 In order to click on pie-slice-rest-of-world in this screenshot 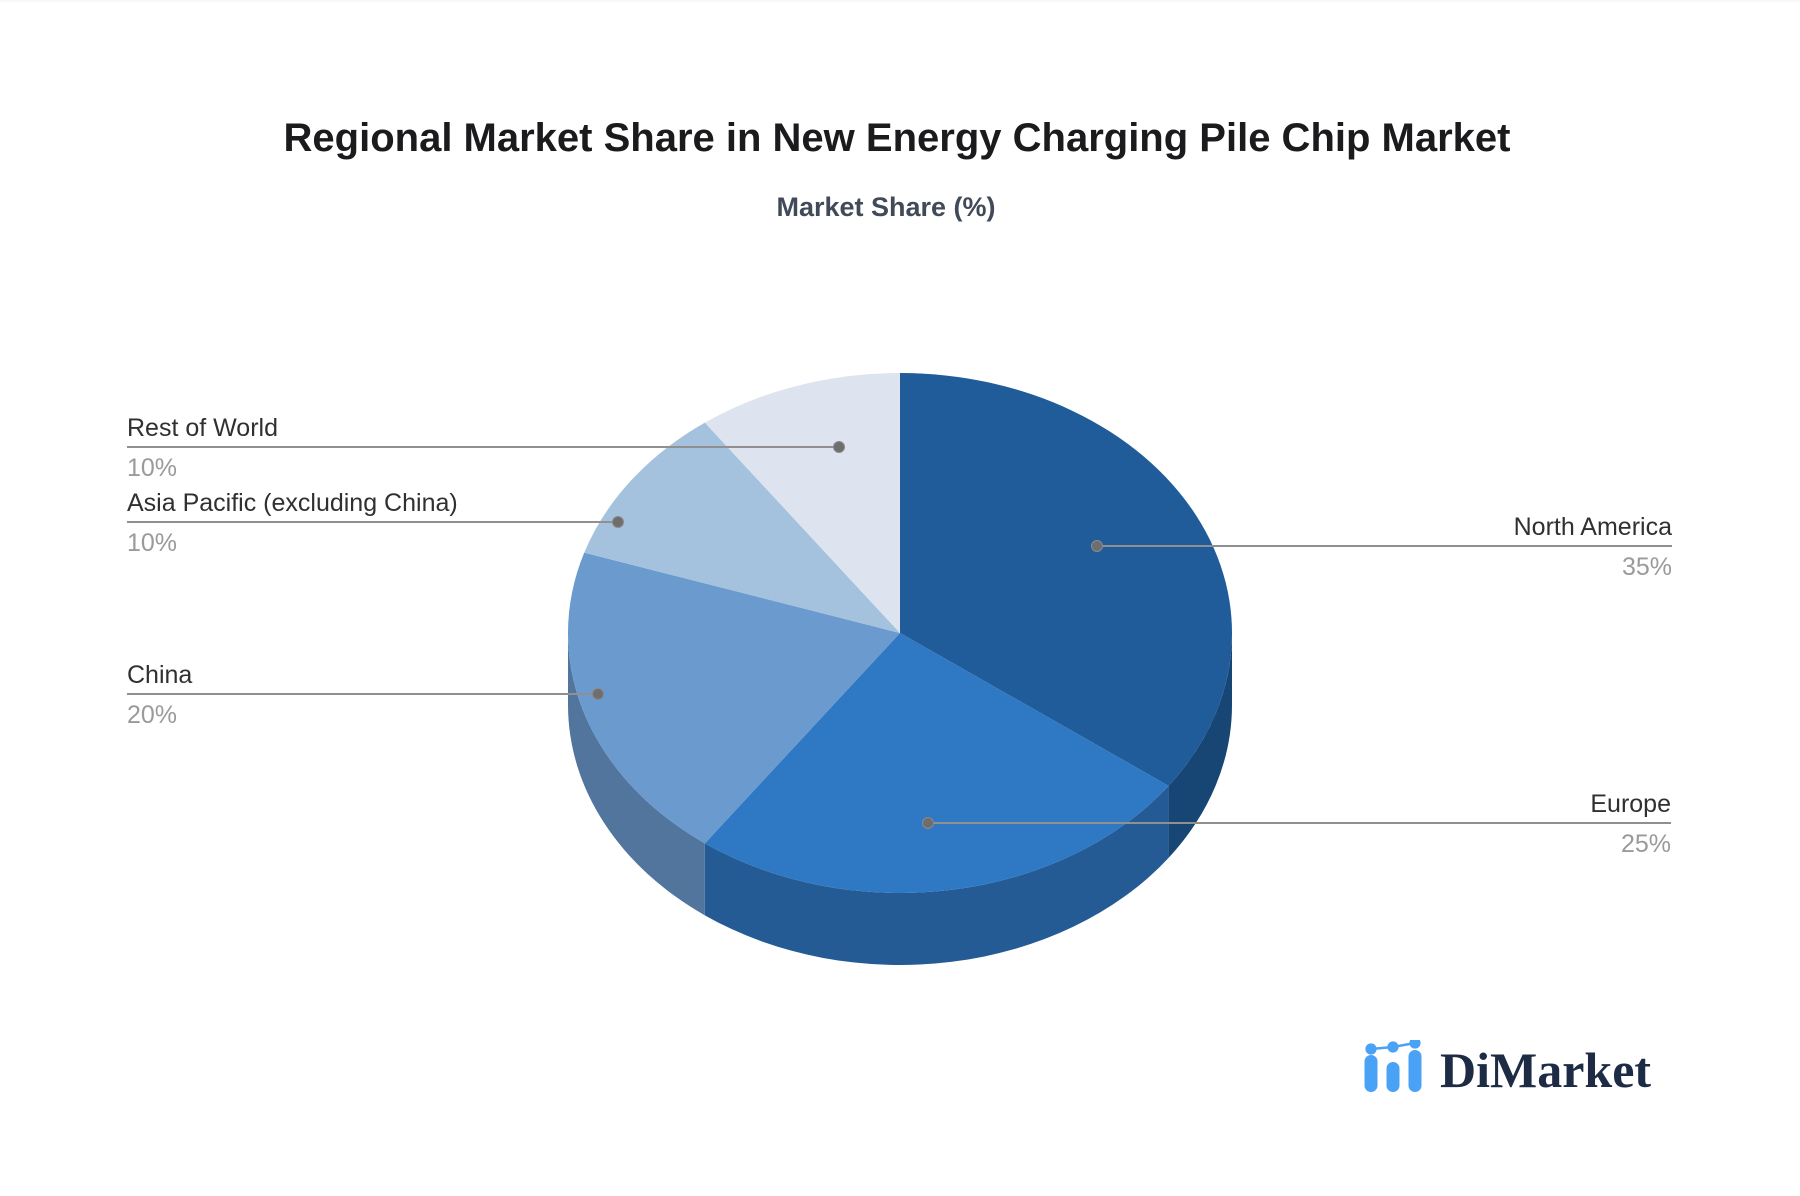, I will do `click(802, 503)`.